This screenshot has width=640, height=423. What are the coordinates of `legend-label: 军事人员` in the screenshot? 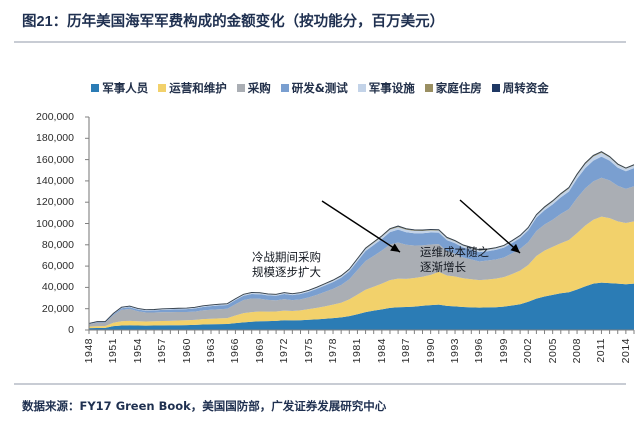 It's located at (125, 88).